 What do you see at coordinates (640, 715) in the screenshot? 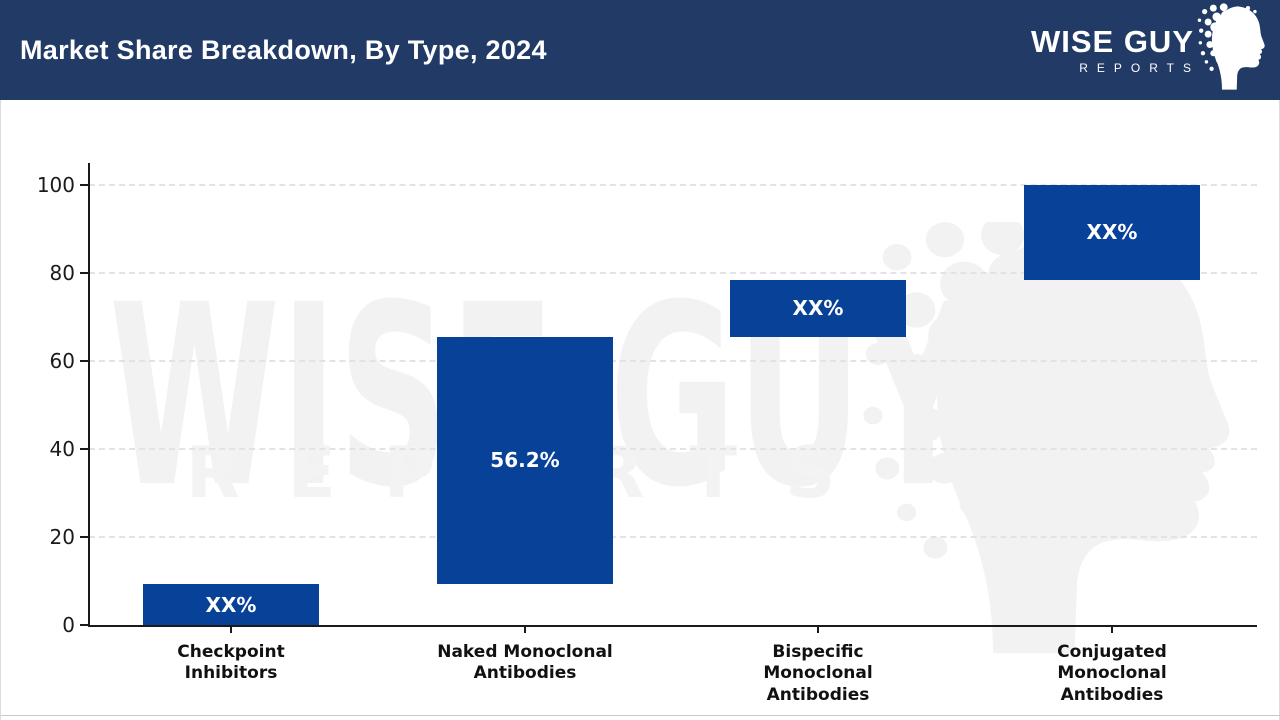
I see `figure-bottom-border` at bounding box center [640, 715].